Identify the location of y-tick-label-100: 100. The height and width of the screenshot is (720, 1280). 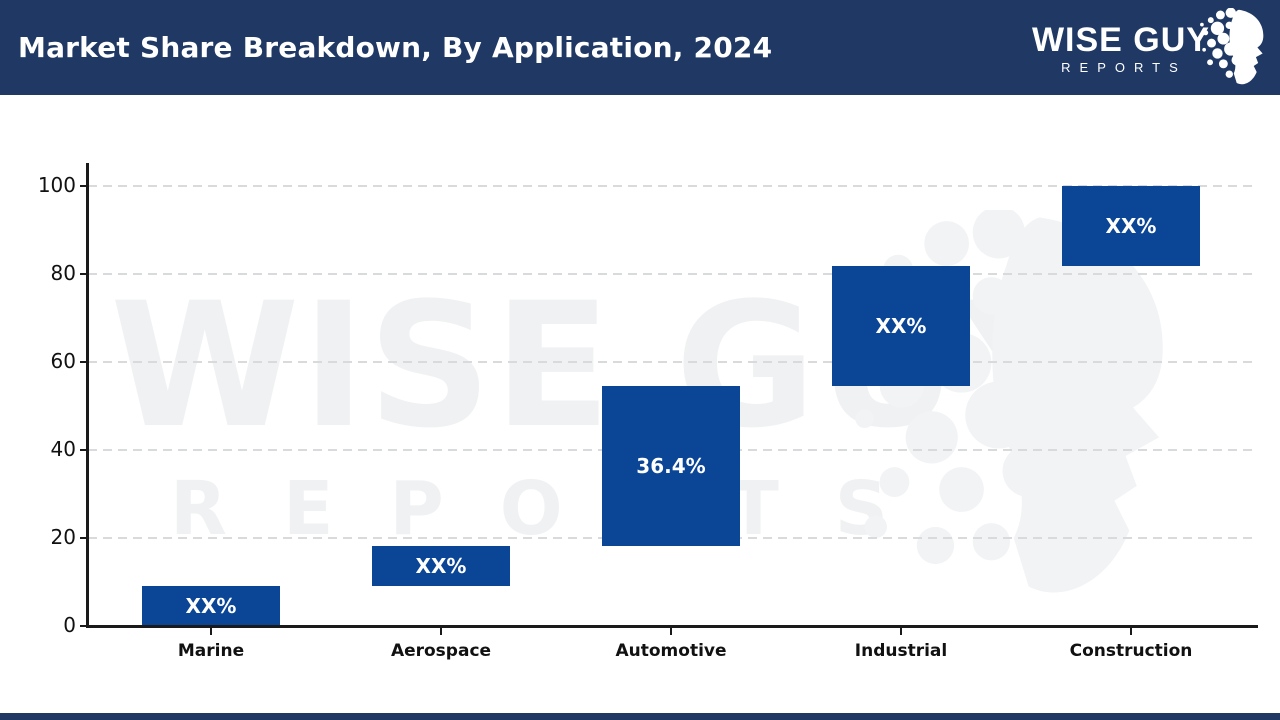
(56, 185).